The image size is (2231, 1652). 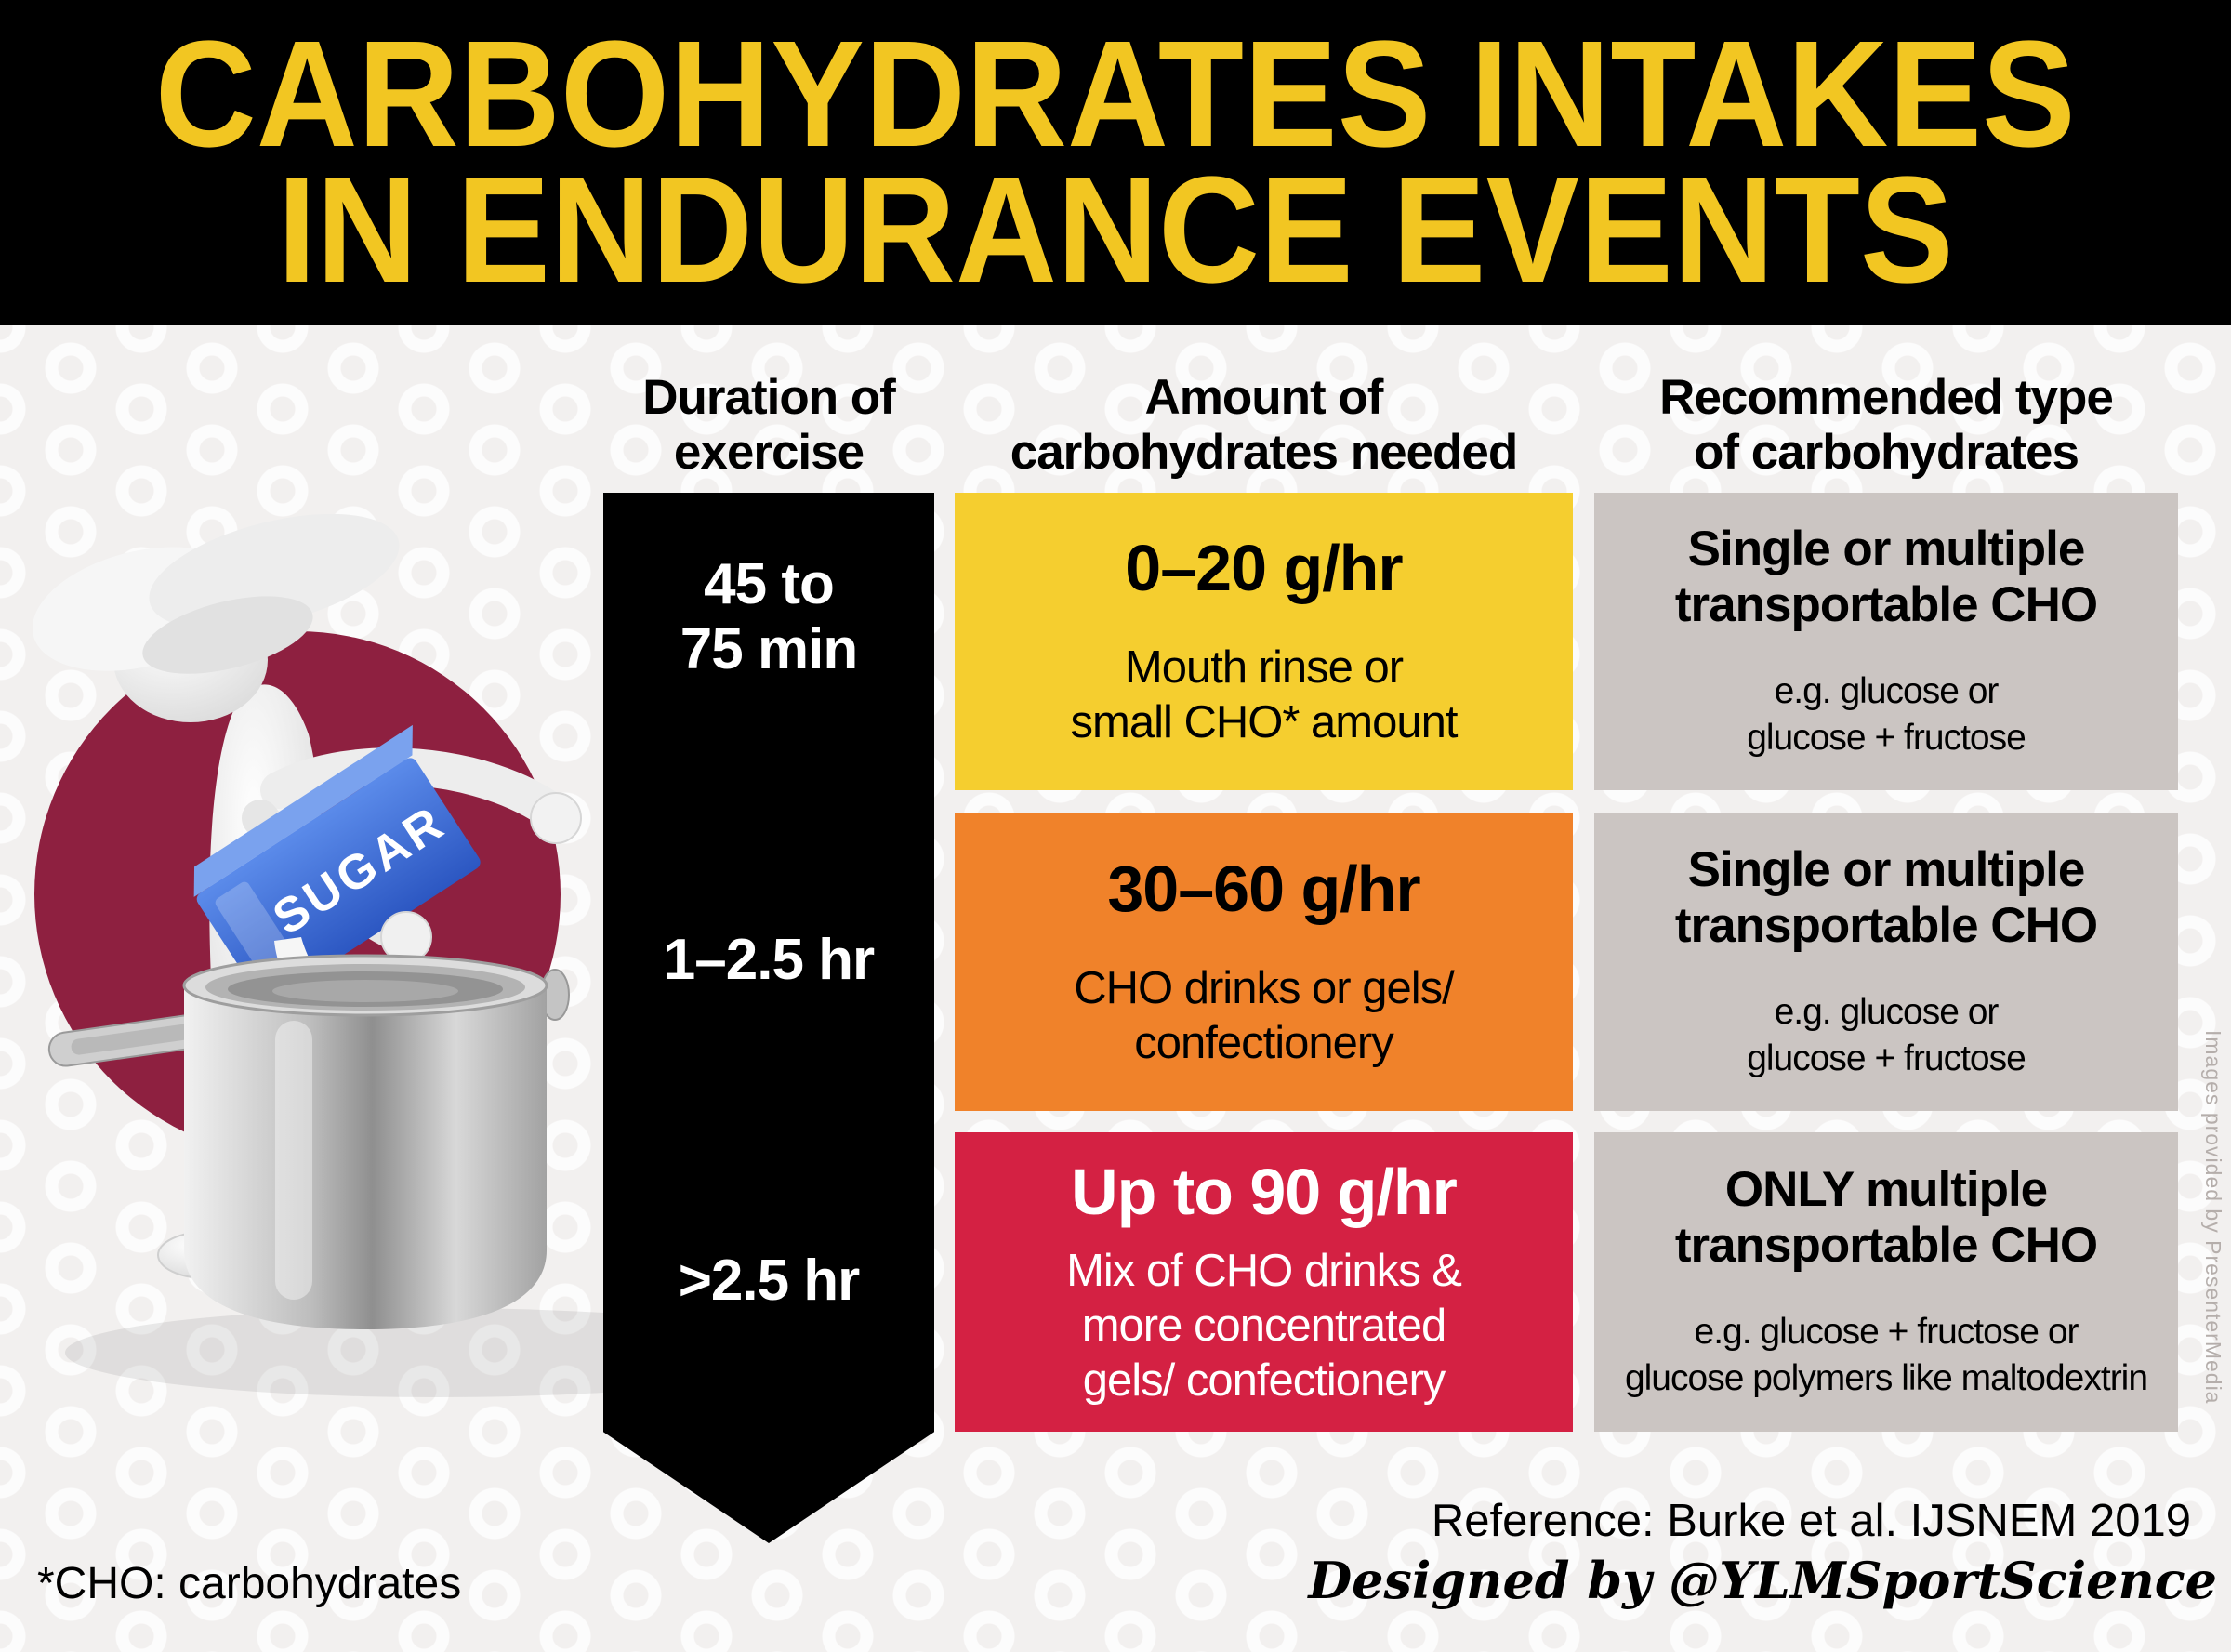 I want to click on reference-text: Reference: Burke et al. IJSNEM 2019, so click(x=1811, y=1521).